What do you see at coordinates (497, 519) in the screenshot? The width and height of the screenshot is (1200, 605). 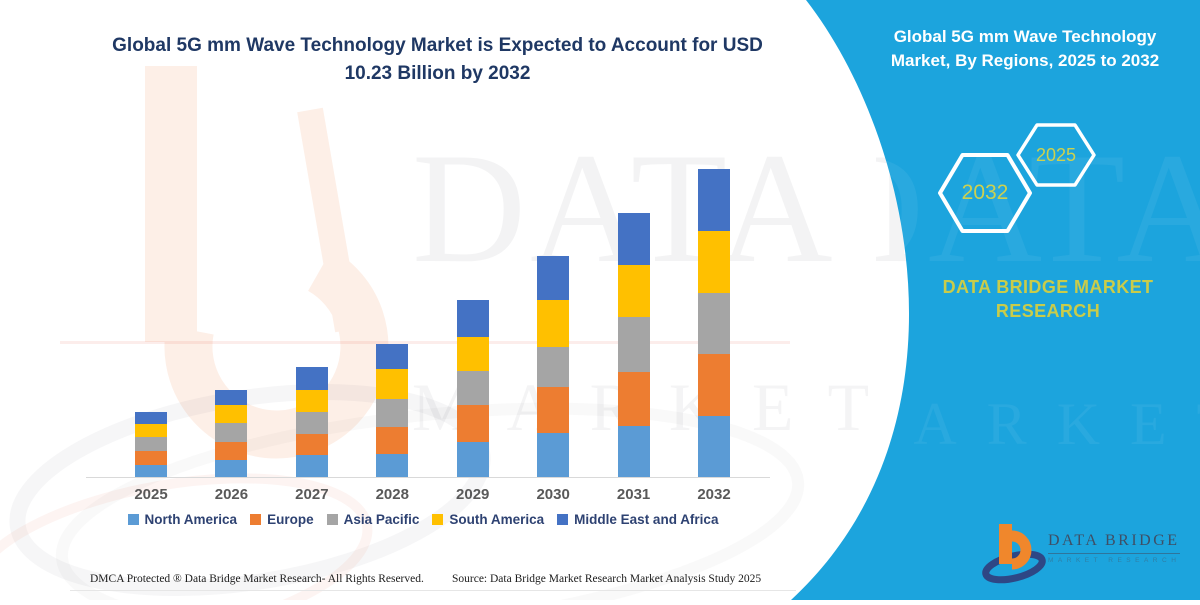 I see `legend-label-south-america: South America` at bounding box center [497, 519].